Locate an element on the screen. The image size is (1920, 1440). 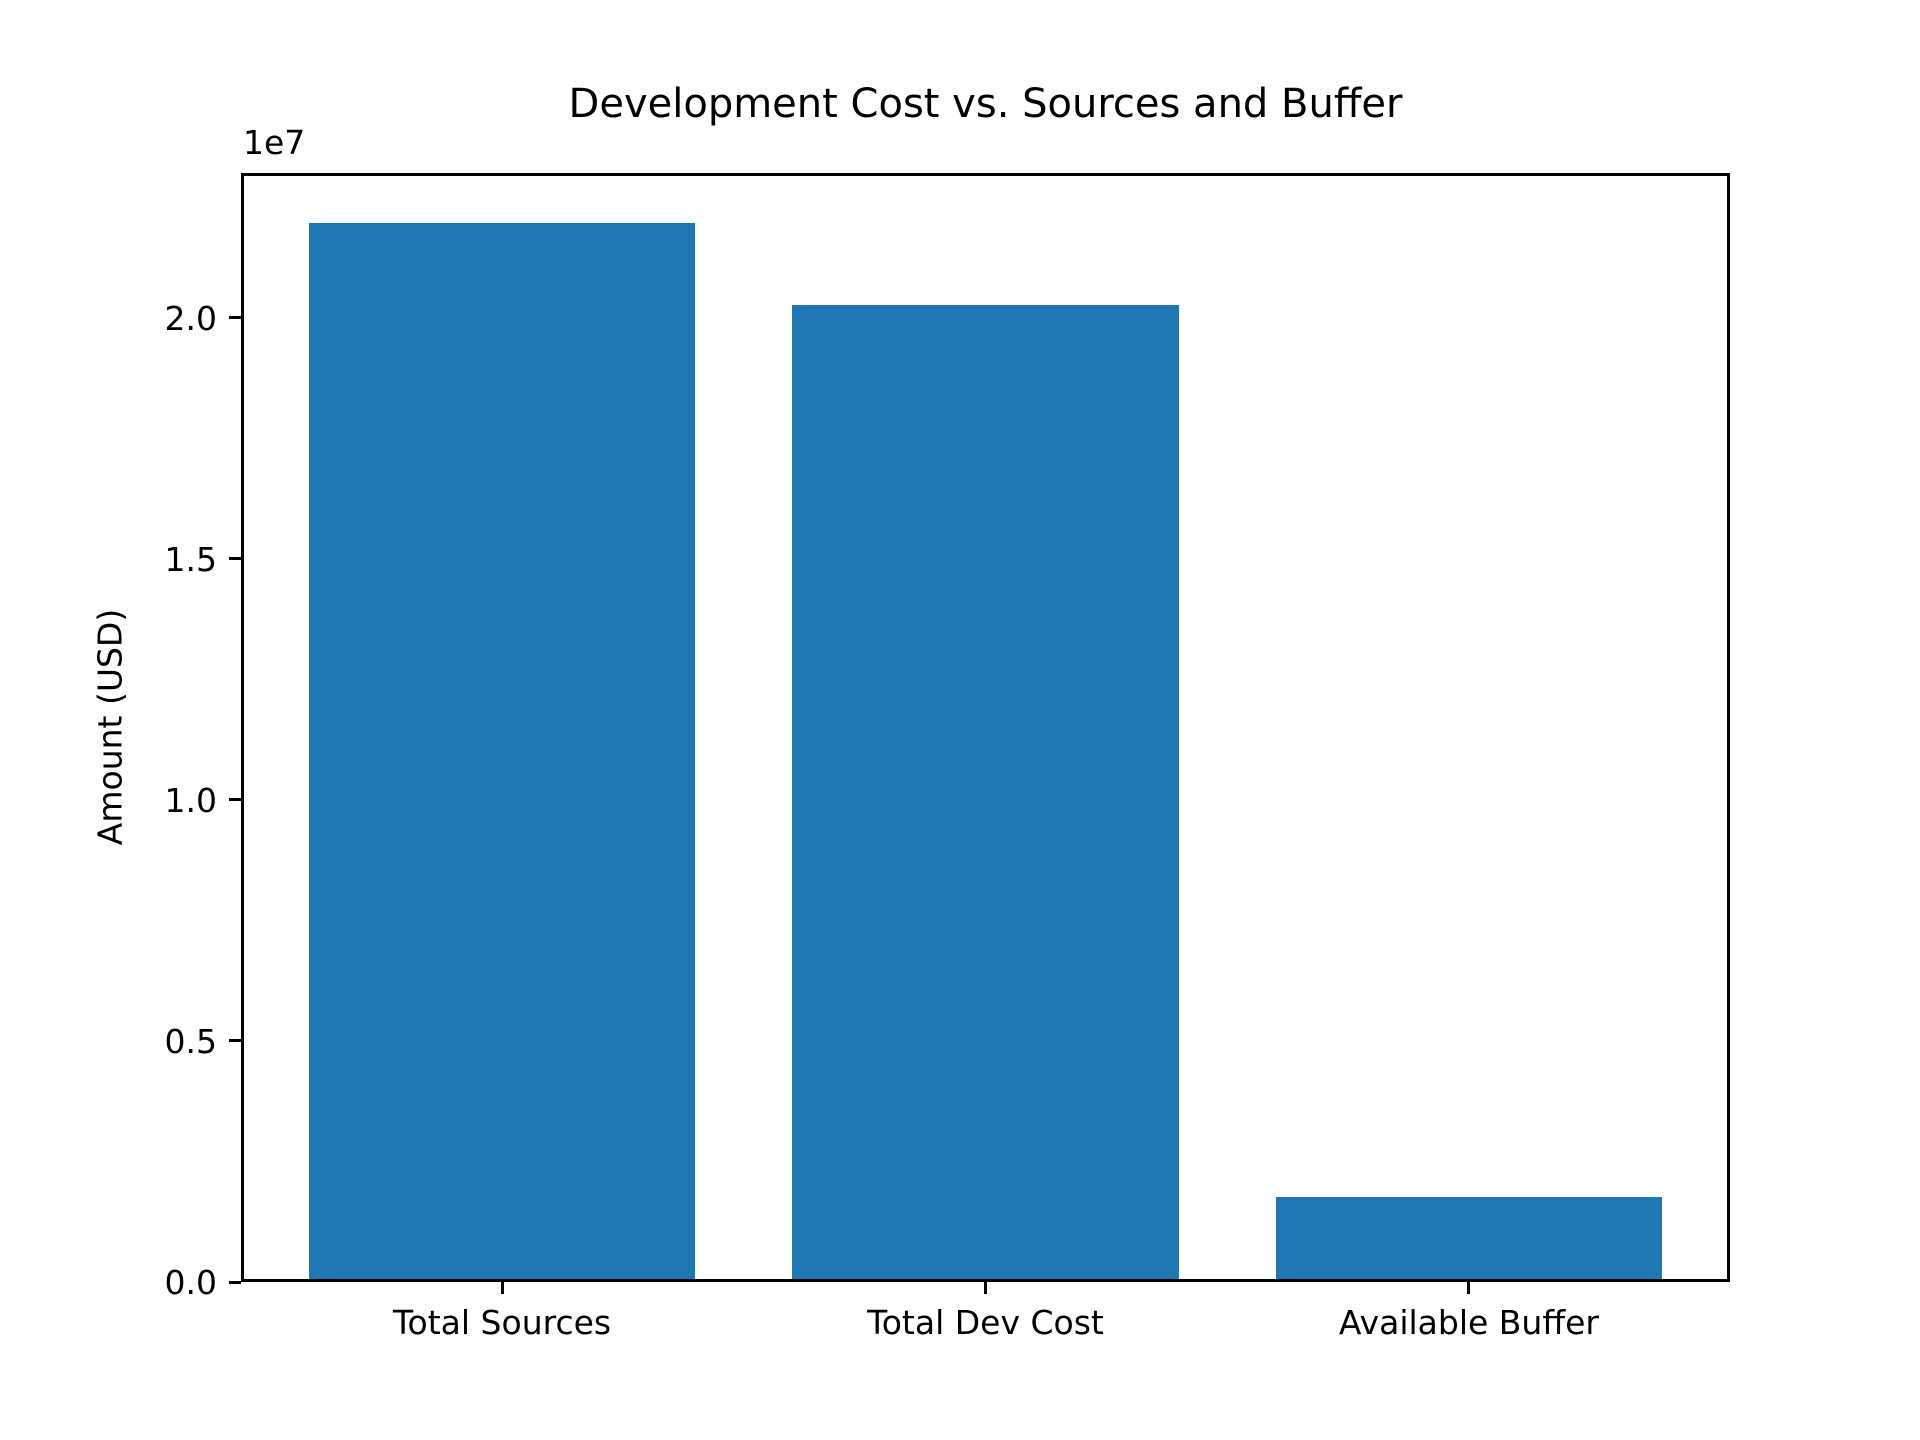
bar-available-buffer is located at coordinates (1469, 1238).